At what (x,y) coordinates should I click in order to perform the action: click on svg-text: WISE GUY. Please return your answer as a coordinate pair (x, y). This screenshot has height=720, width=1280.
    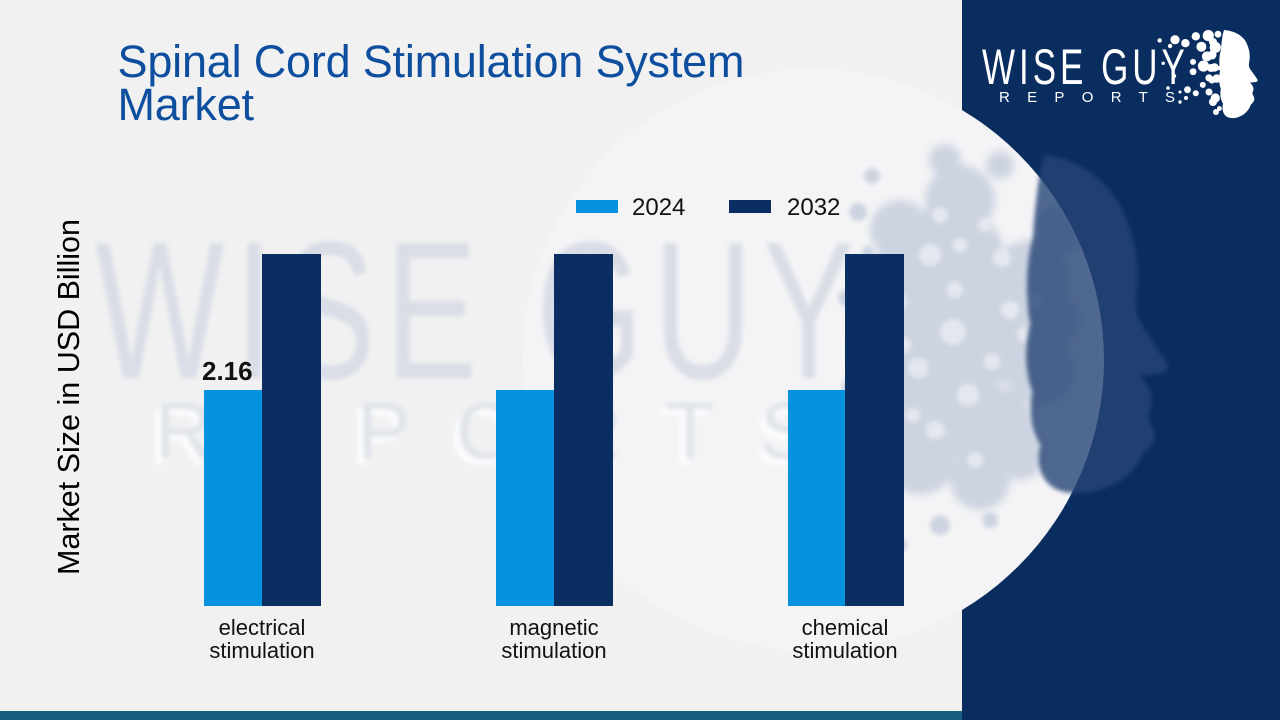
    Looking at the image, I should click on (1085, 68).